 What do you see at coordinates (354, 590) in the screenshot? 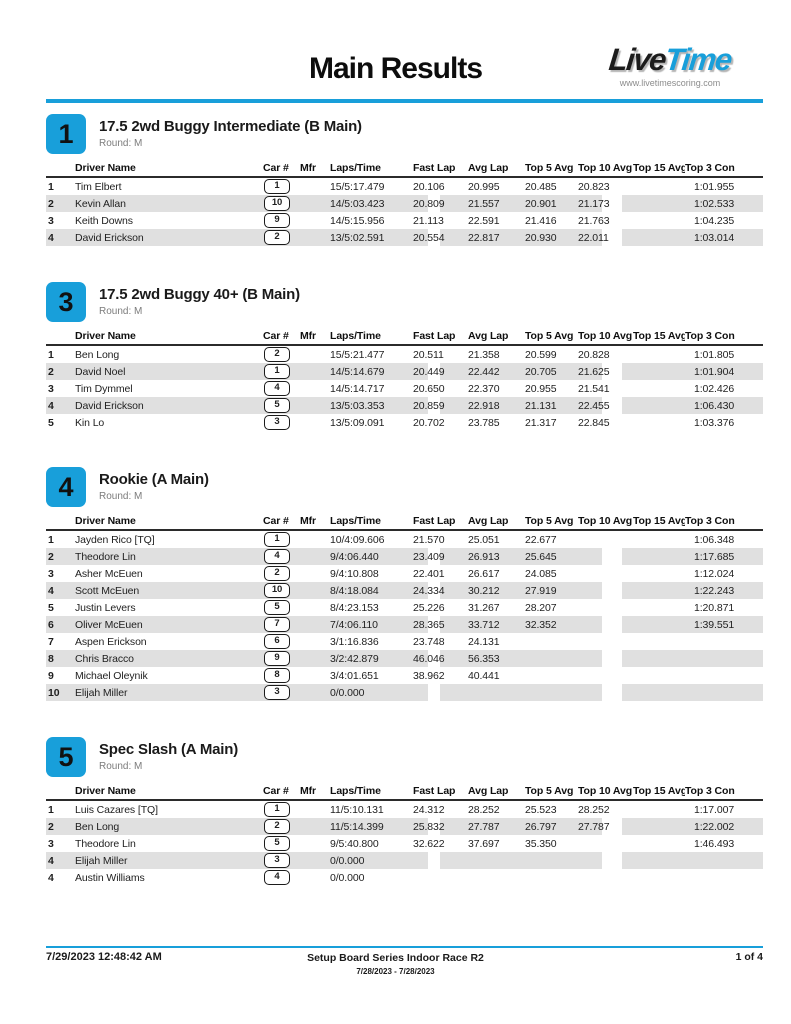
I see `laps-time-cell: 8/4:18.084` at bounding box center [354, 590].